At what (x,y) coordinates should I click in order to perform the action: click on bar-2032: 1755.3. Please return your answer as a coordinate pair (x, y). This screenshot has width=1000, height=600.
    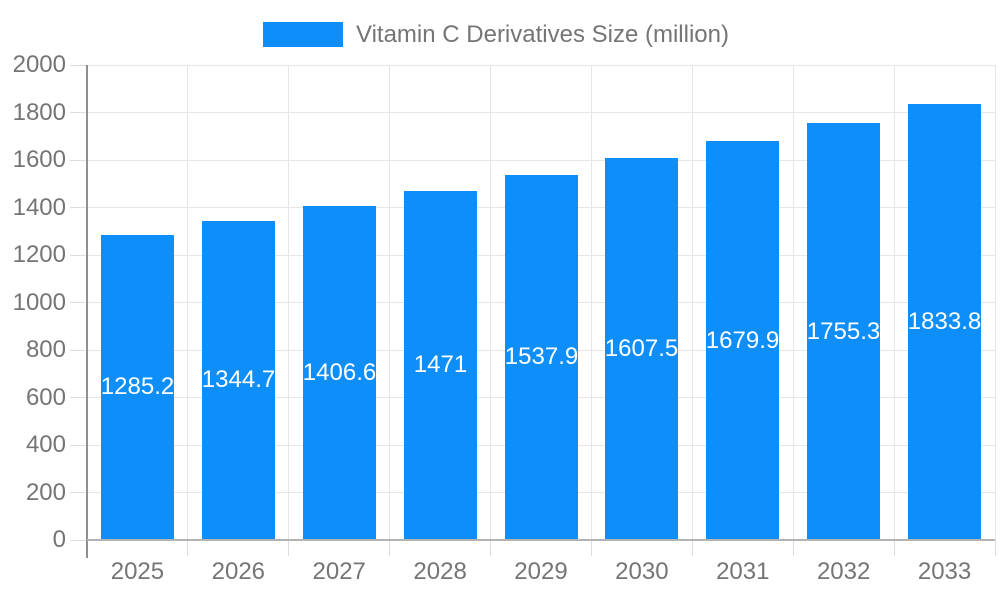
    Looking at the image, I should click on (843, 331).